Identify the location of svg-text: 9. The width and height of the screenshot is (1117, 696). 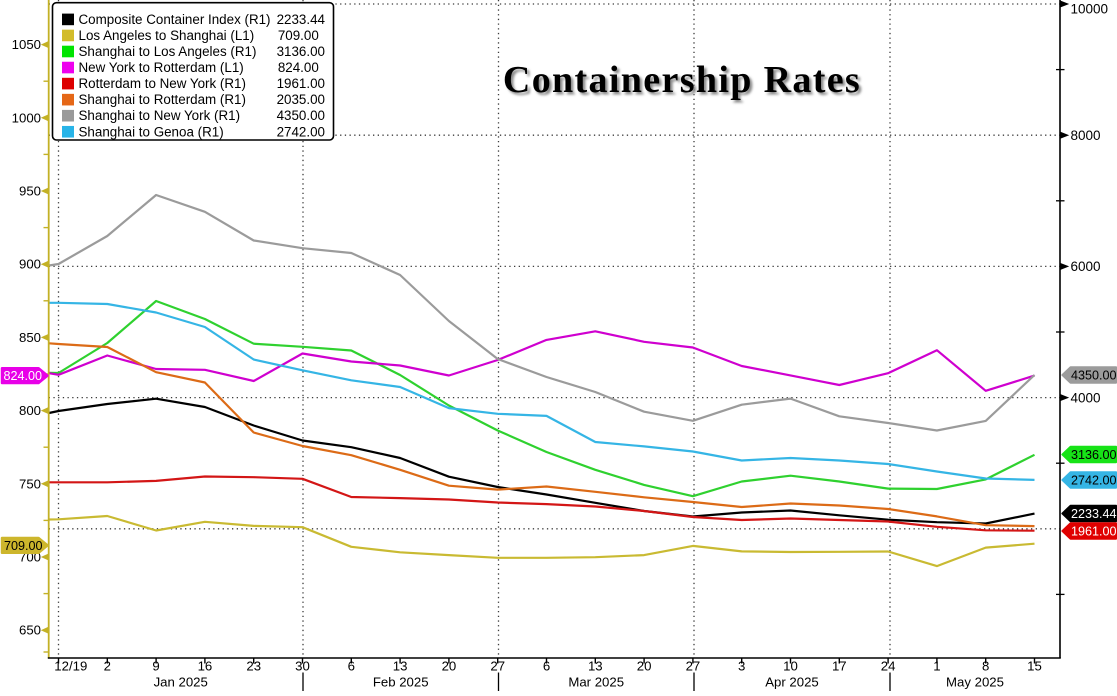
(155, 666).